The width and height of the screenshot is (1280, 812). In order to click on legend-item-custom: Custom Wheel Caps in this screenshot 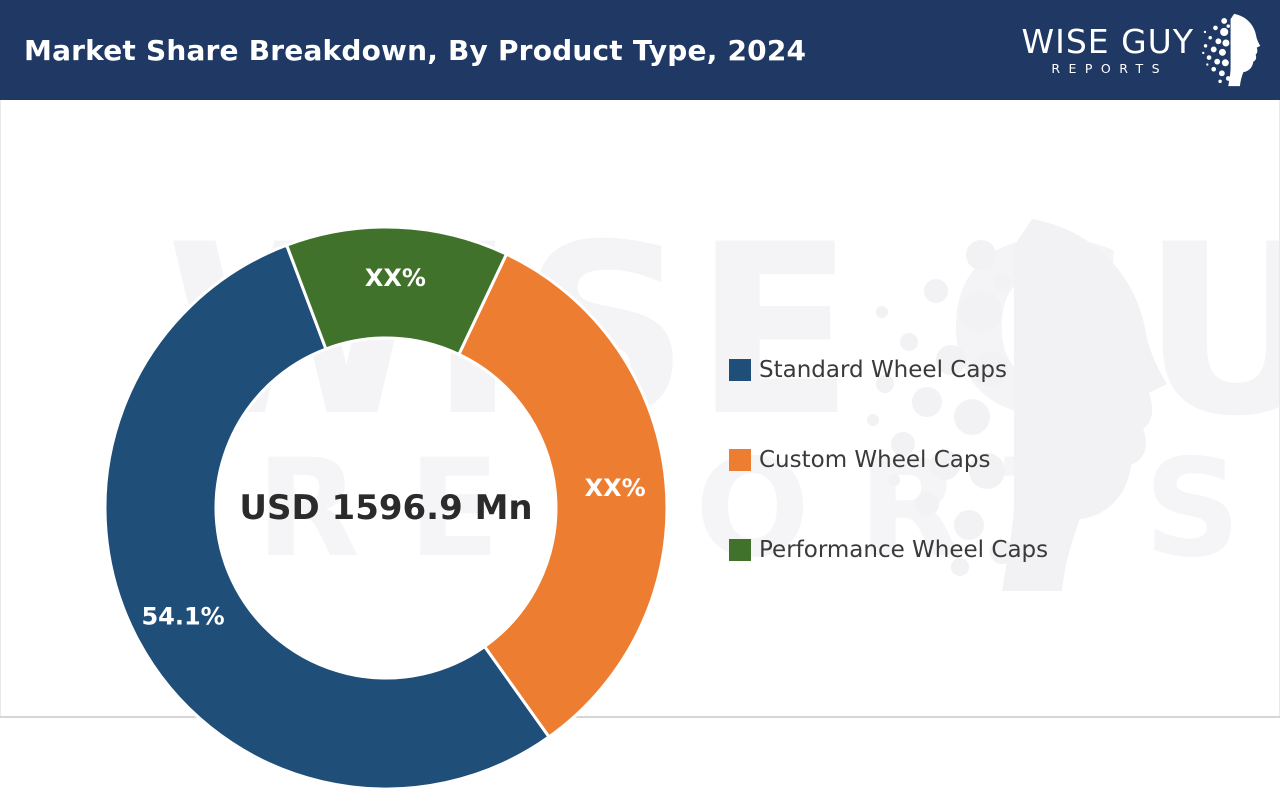, I will do `click(888, 460)`.